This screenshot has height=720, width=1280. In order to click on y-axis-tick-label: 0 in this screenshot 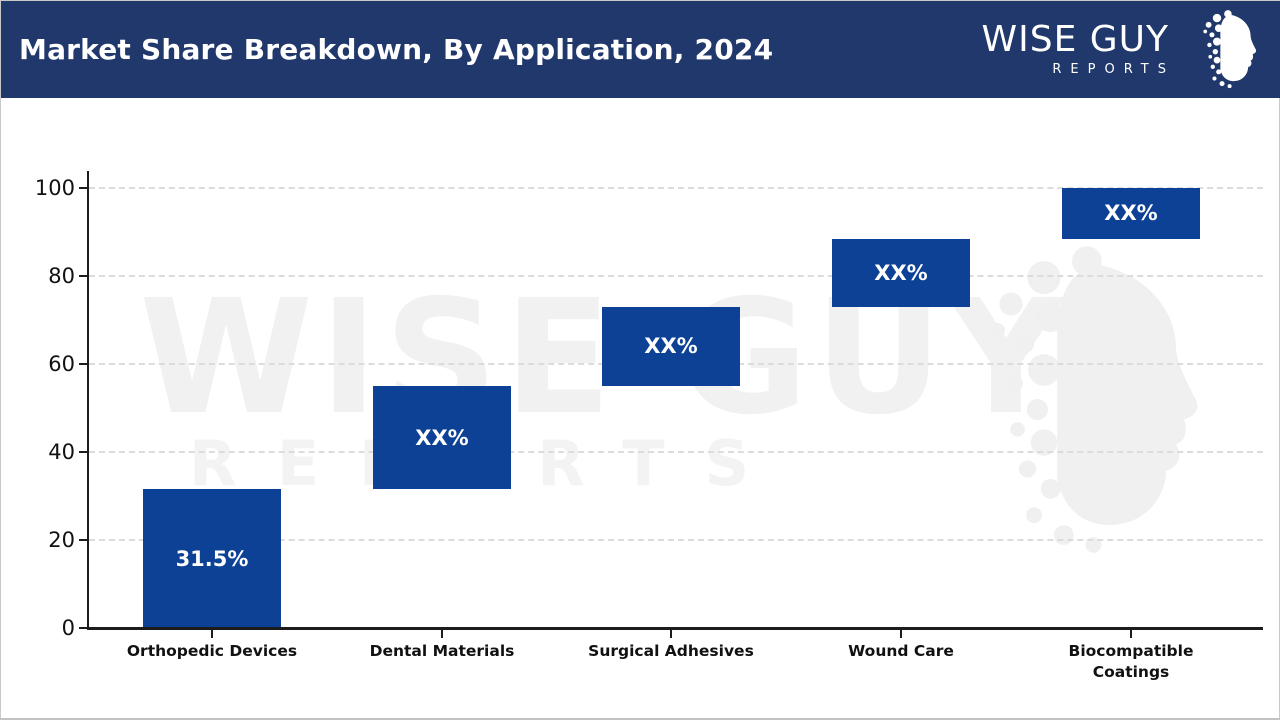, I will do `click(68, 628)`.